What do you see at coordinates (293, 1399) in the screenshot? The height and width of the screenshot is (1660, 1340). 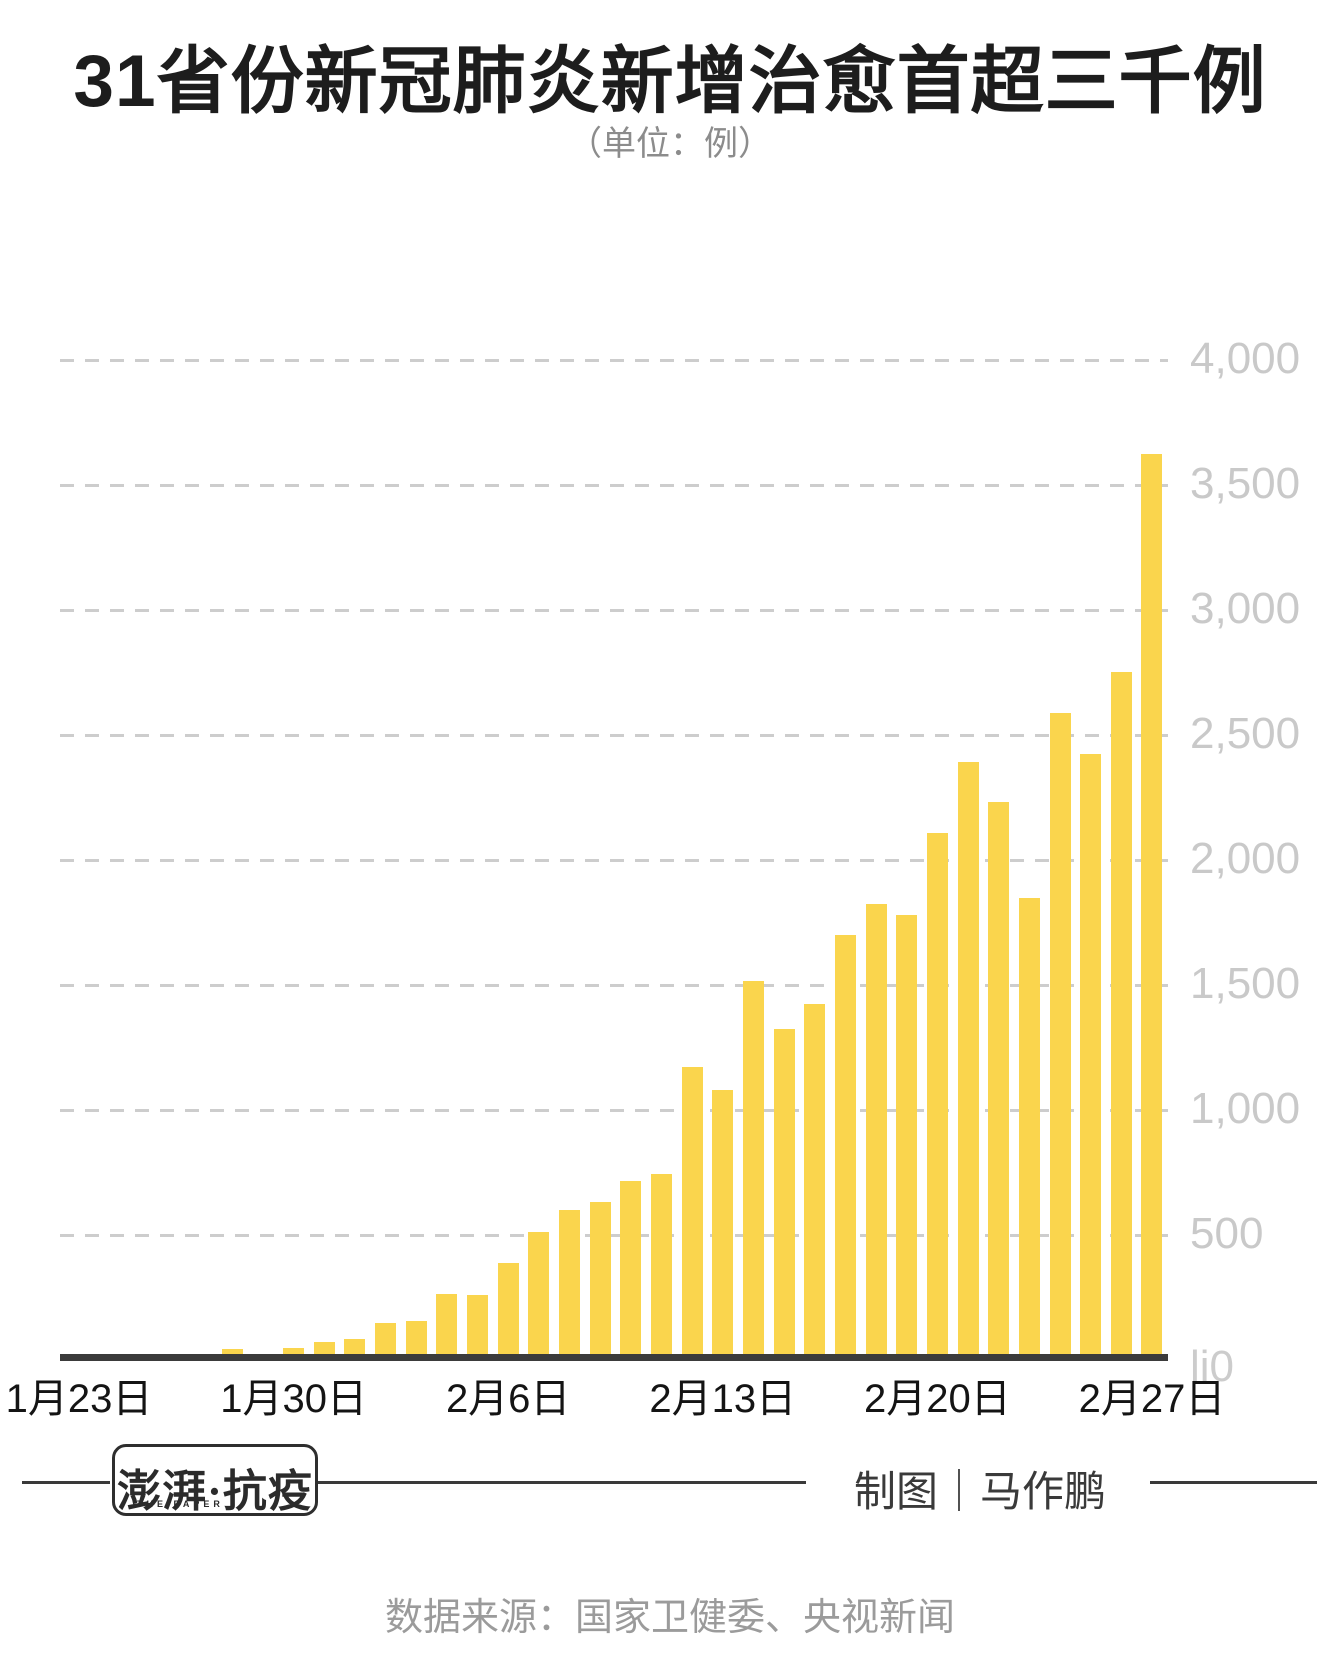 I see `x-axis-label-1月30日: 1月30日` at bounding box center [293, 1399].